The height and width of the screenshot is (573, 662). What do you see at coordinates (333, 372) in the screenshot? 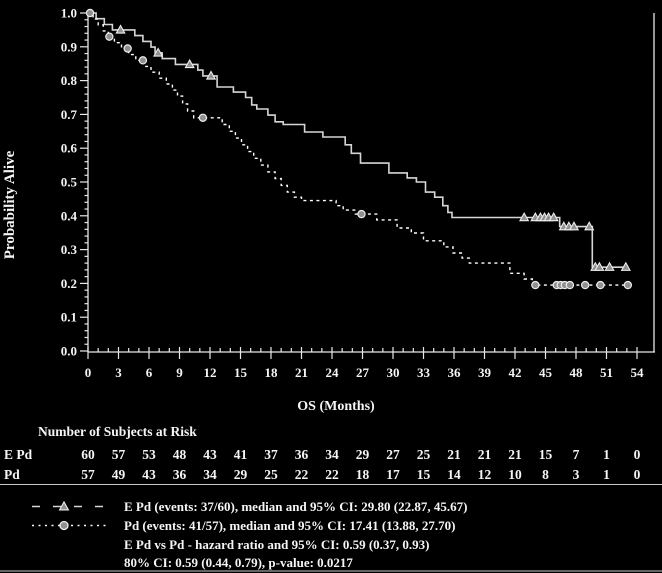
I see `x-tick-label: 24` at bounding box center [333, 372].